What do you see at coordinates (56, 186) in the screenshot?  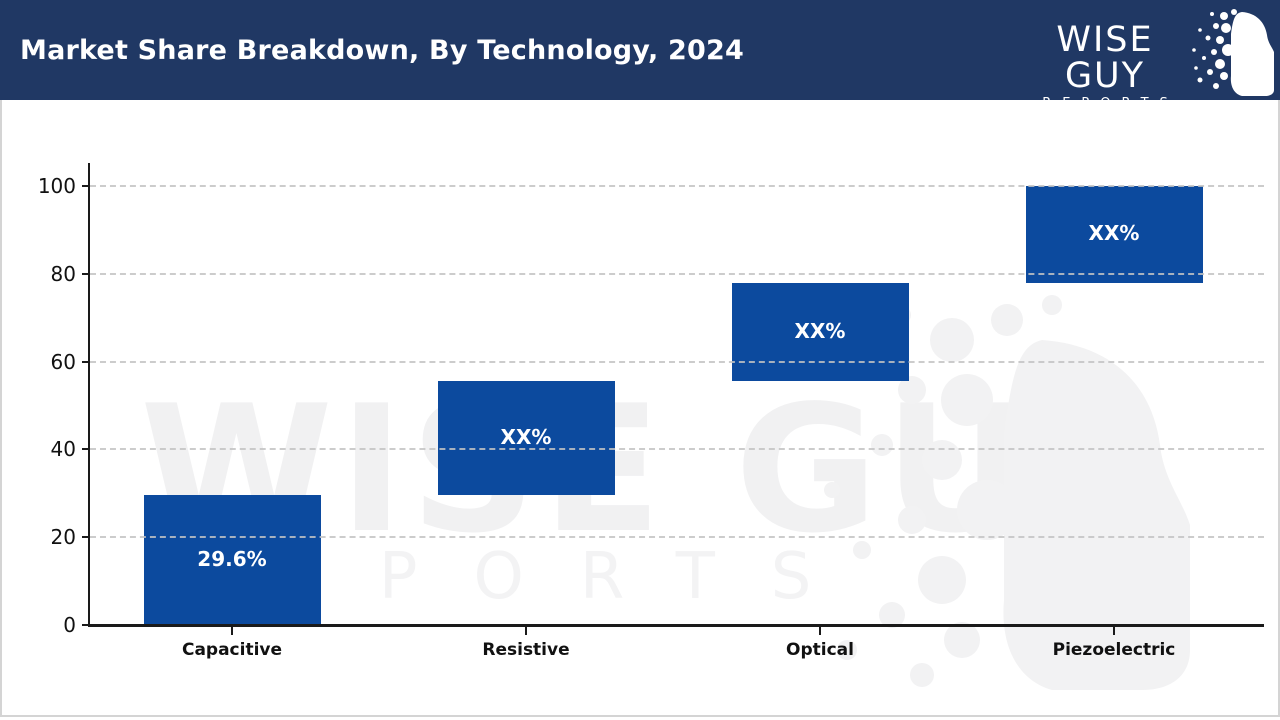 I see `y-tick-label-100: 100` at bounding box center [56, 186].